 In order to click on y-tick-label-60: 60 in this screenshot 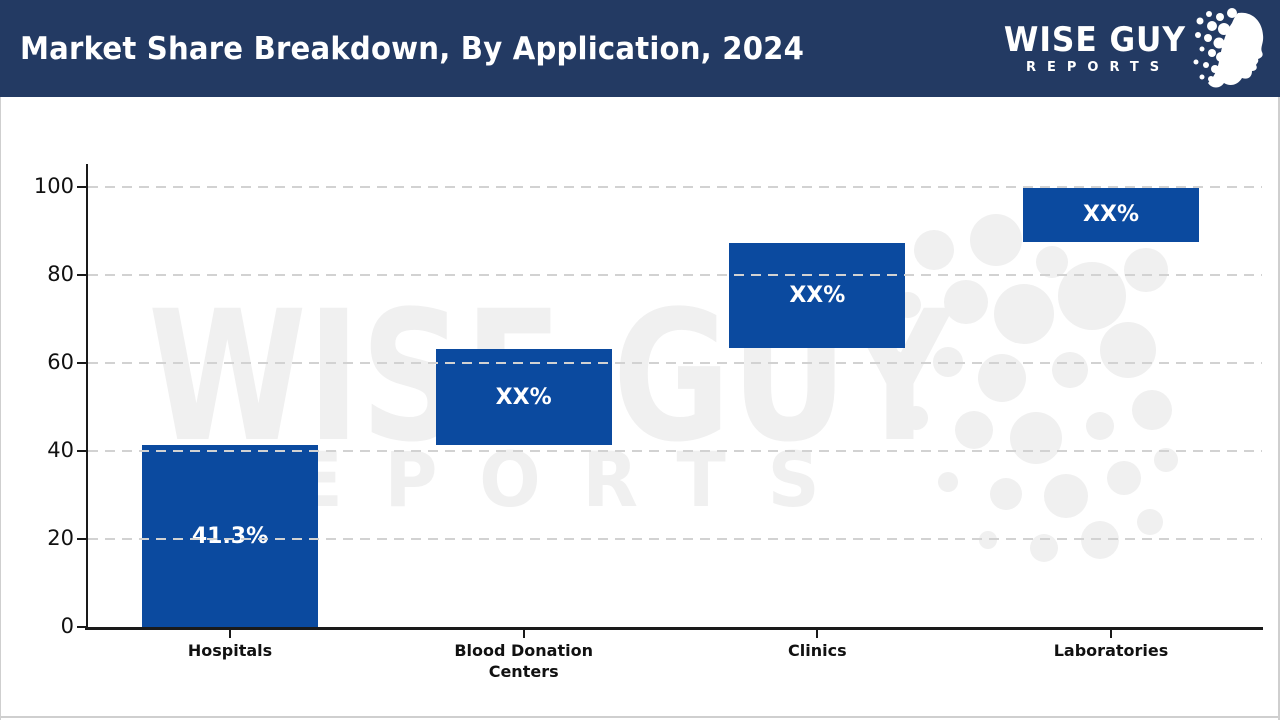, I will do `click(60, 362)`.